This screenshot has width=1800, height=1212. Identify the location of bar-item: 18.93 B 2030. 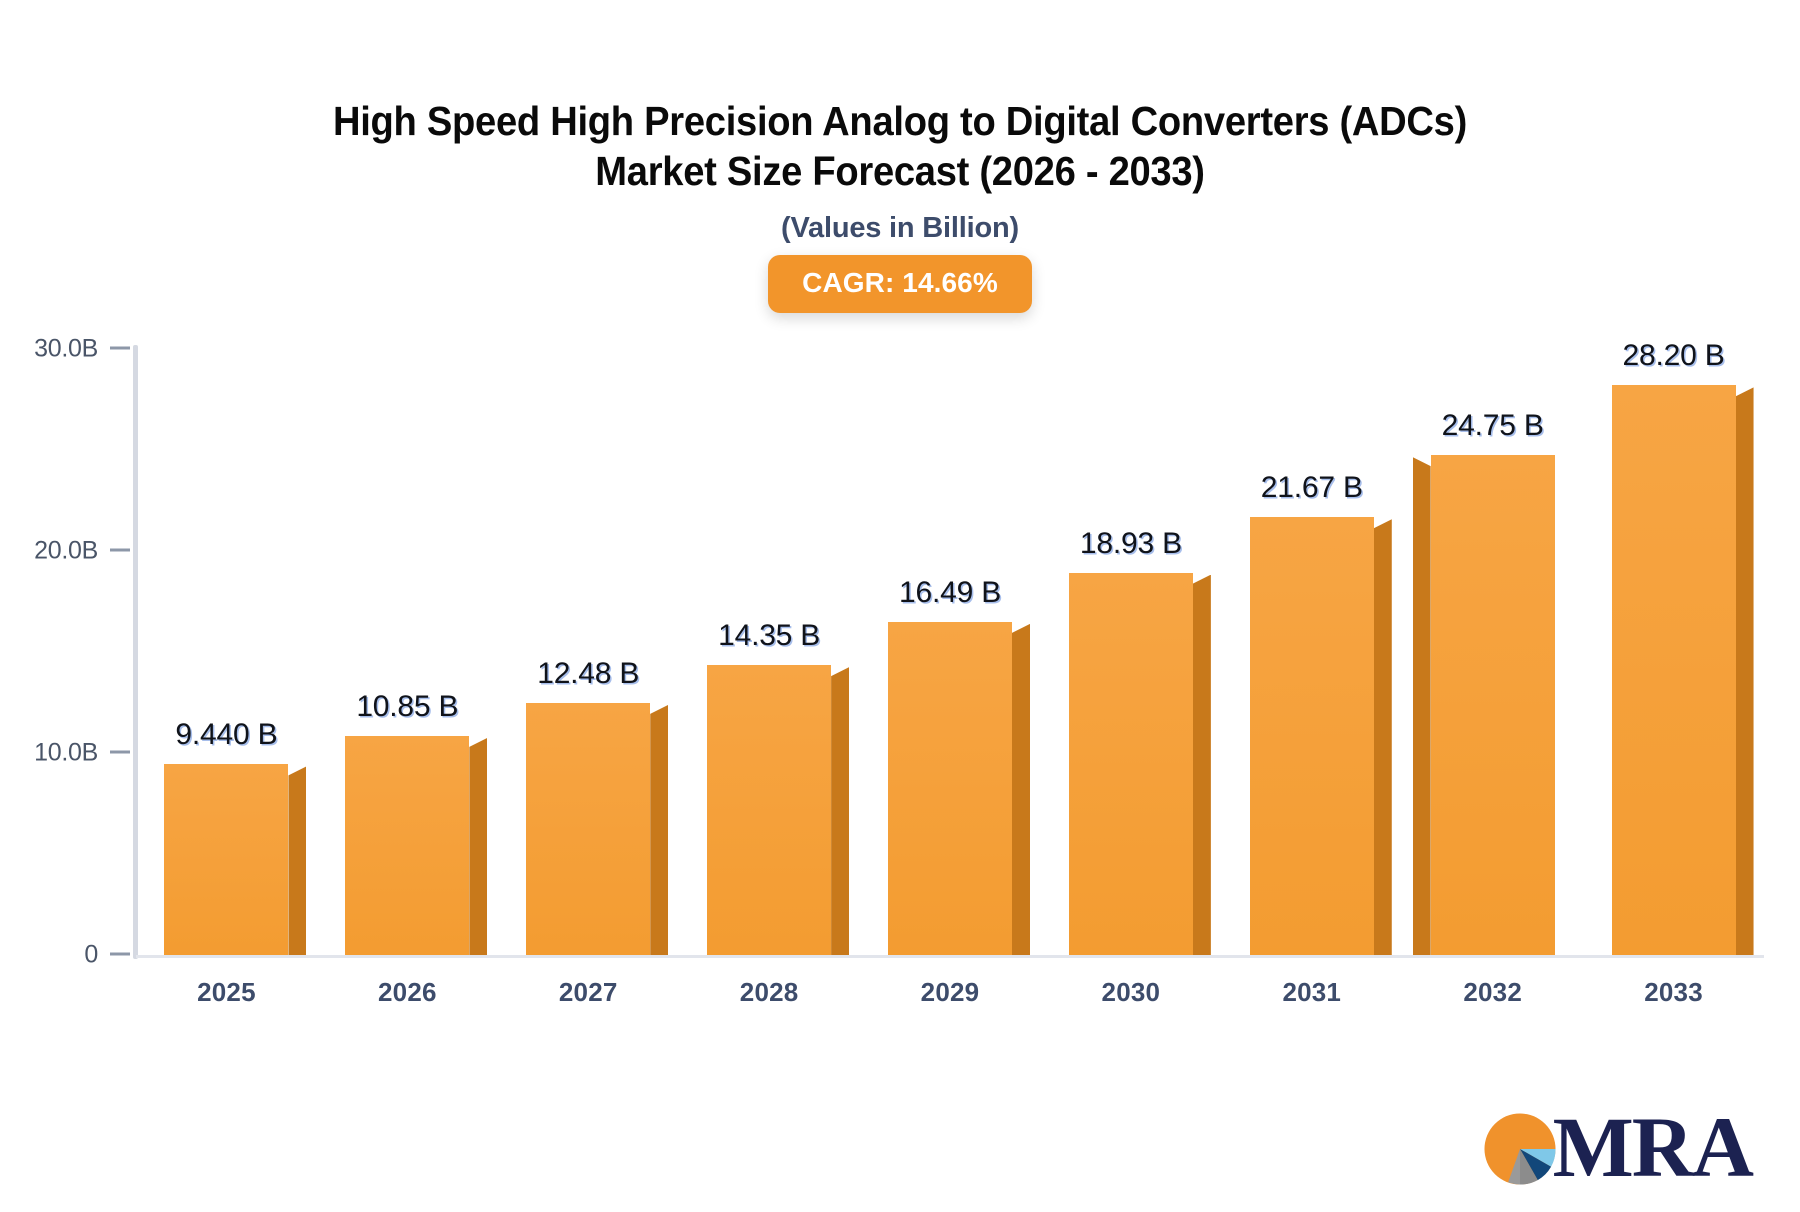
(1139, 767).